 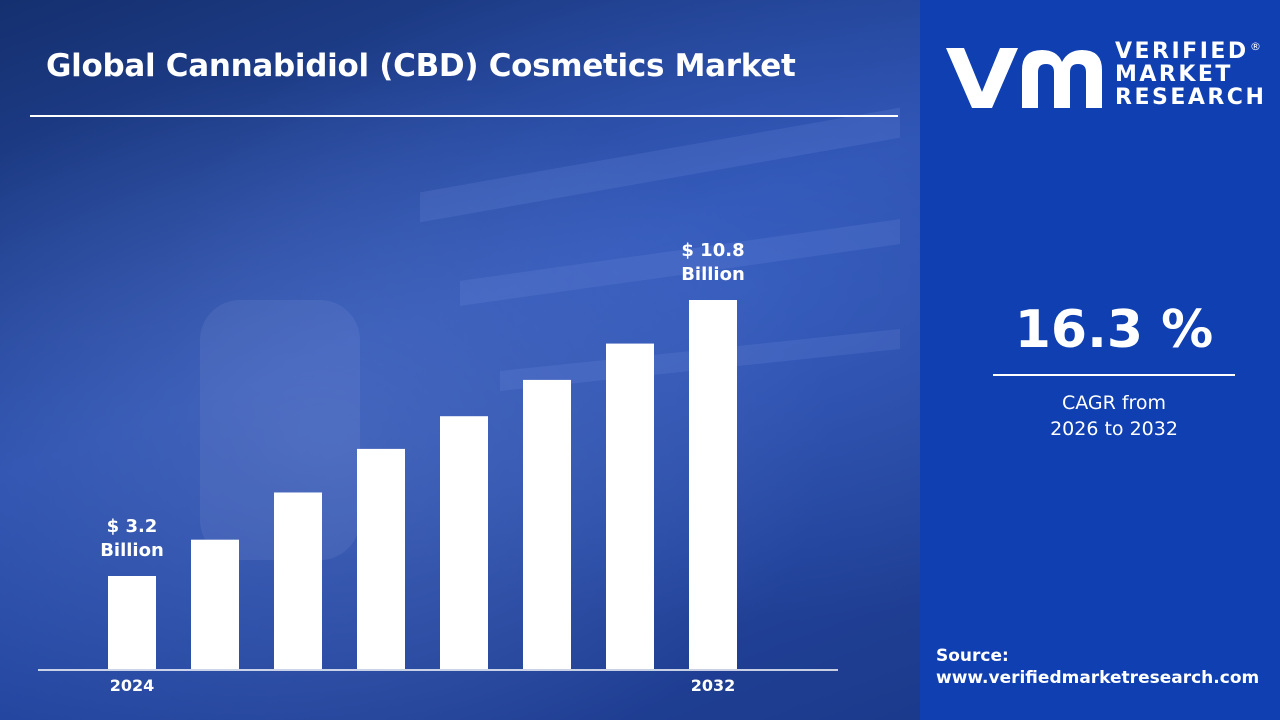 I want to click on data-label-value: $ 10.8, so click(x=712, y=250).